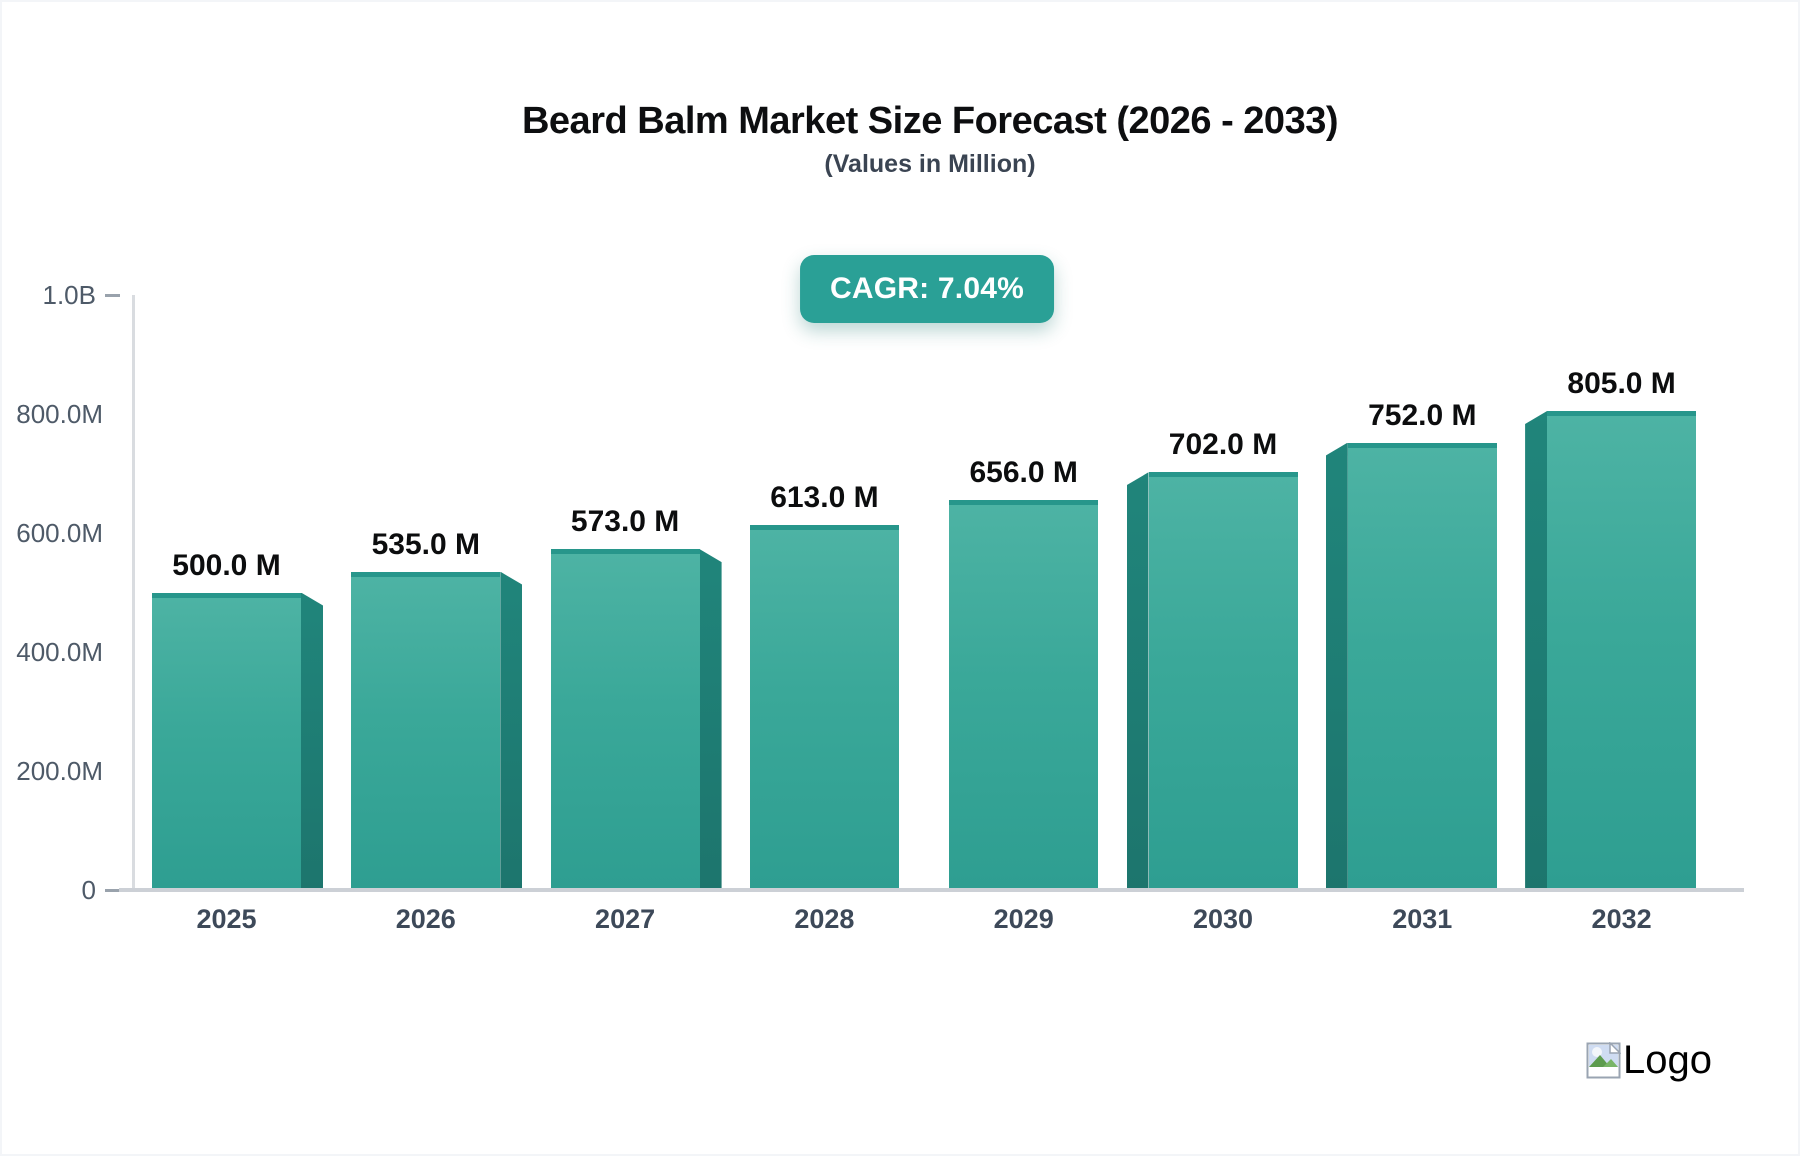 The image size is (1800, 1156). Describe the element at coordinates (1024, 694) in the screenshot. I see `bar-2029` at that location.